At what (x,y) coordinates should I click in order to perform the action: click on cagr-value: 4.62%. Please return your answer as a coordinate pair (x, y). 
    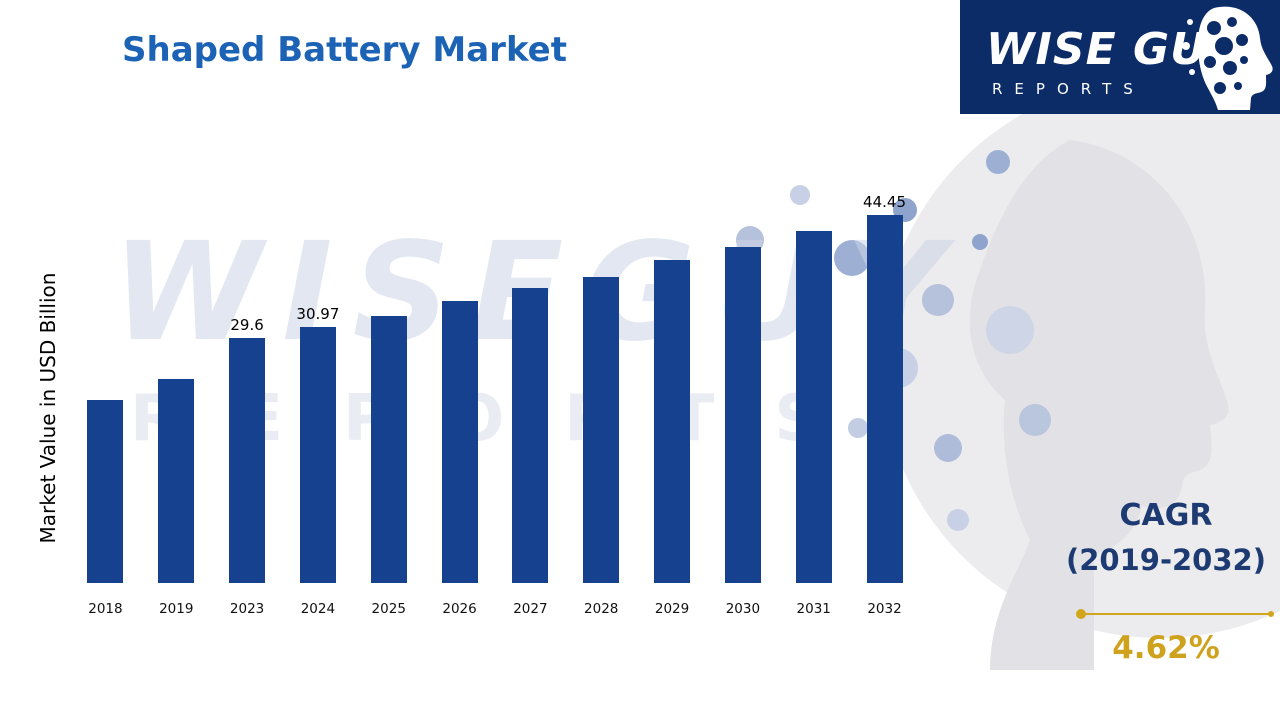
    Looking at the image, I should click on (1166, 648).